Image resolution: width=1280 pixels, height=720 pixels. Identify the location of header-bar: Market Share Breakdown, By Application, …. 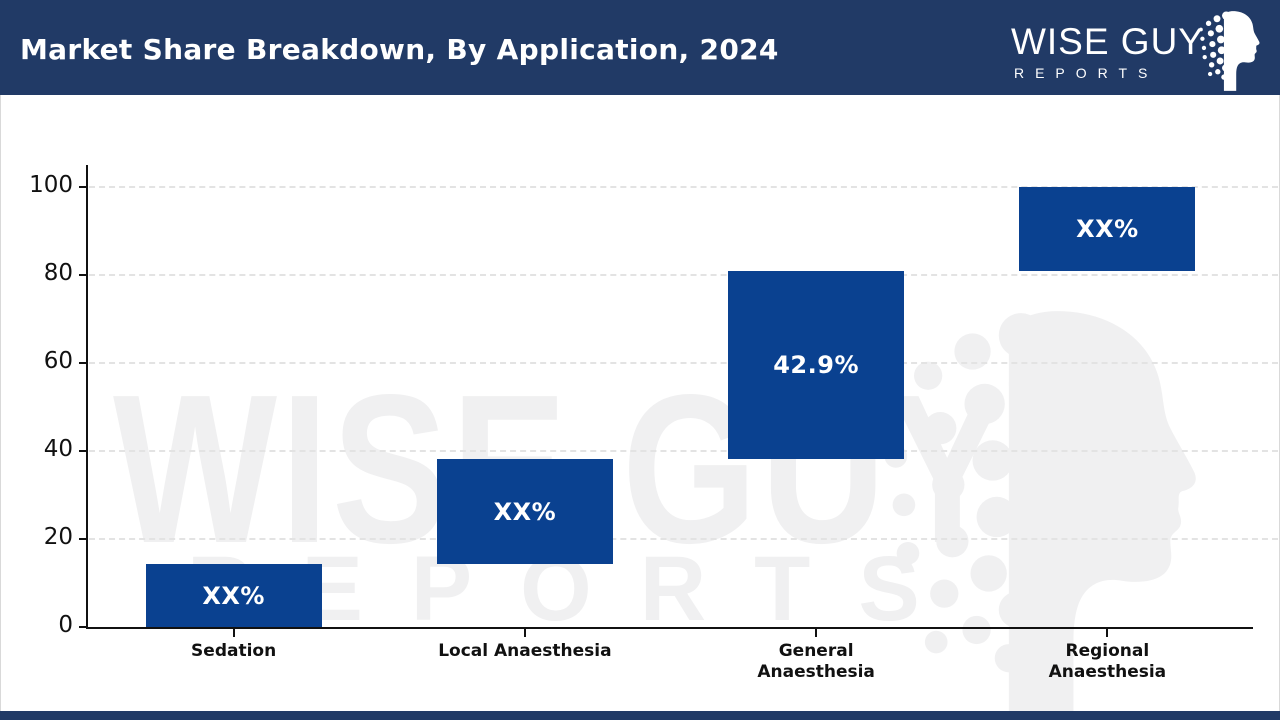
(640, 47).